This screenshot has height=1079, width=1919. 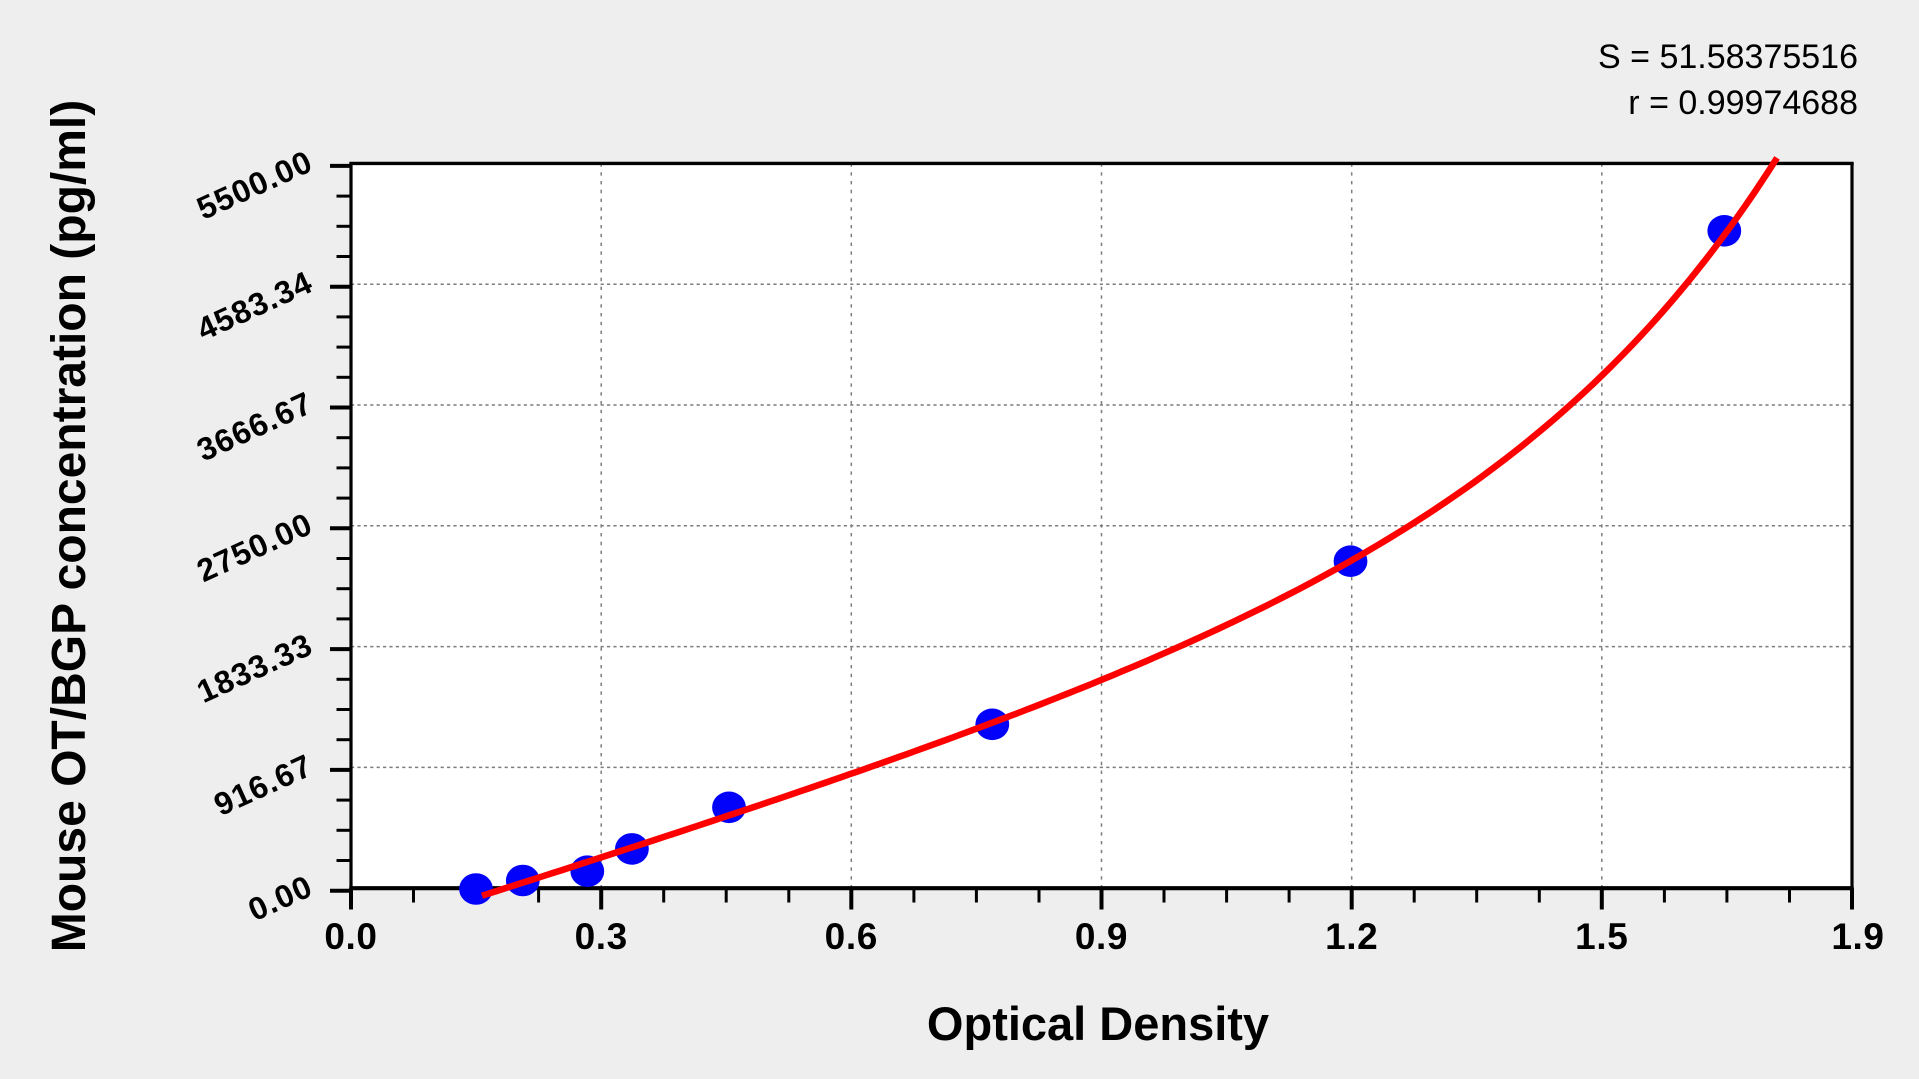 I want to click on svg-text: 1.5, so click(x=1601, y=936).